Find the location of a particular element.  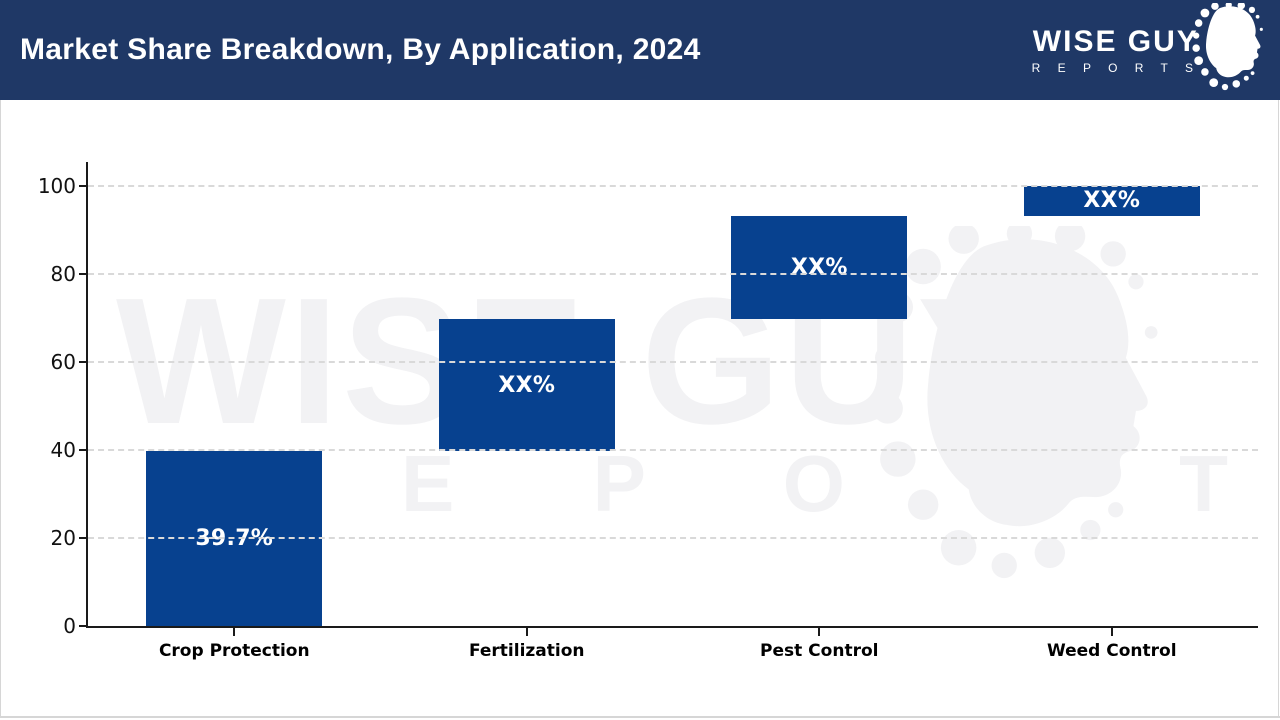

y-tick-label: 40 is located at coordinates (63, 450).